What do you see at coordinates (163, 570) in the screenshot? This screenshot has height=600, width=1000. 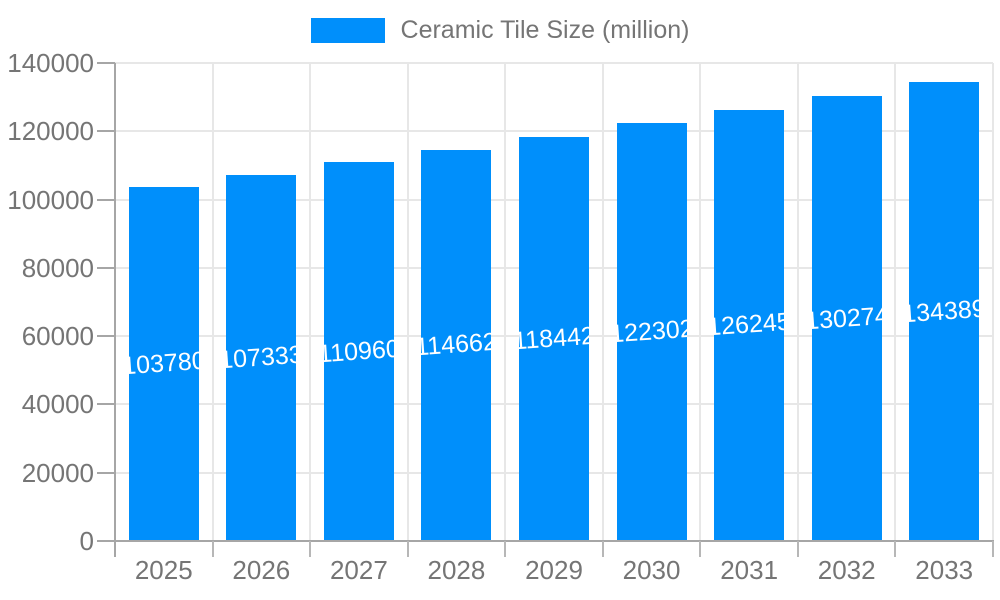 I see `x-axis-label: 2025` at bounding box center [163, 570].